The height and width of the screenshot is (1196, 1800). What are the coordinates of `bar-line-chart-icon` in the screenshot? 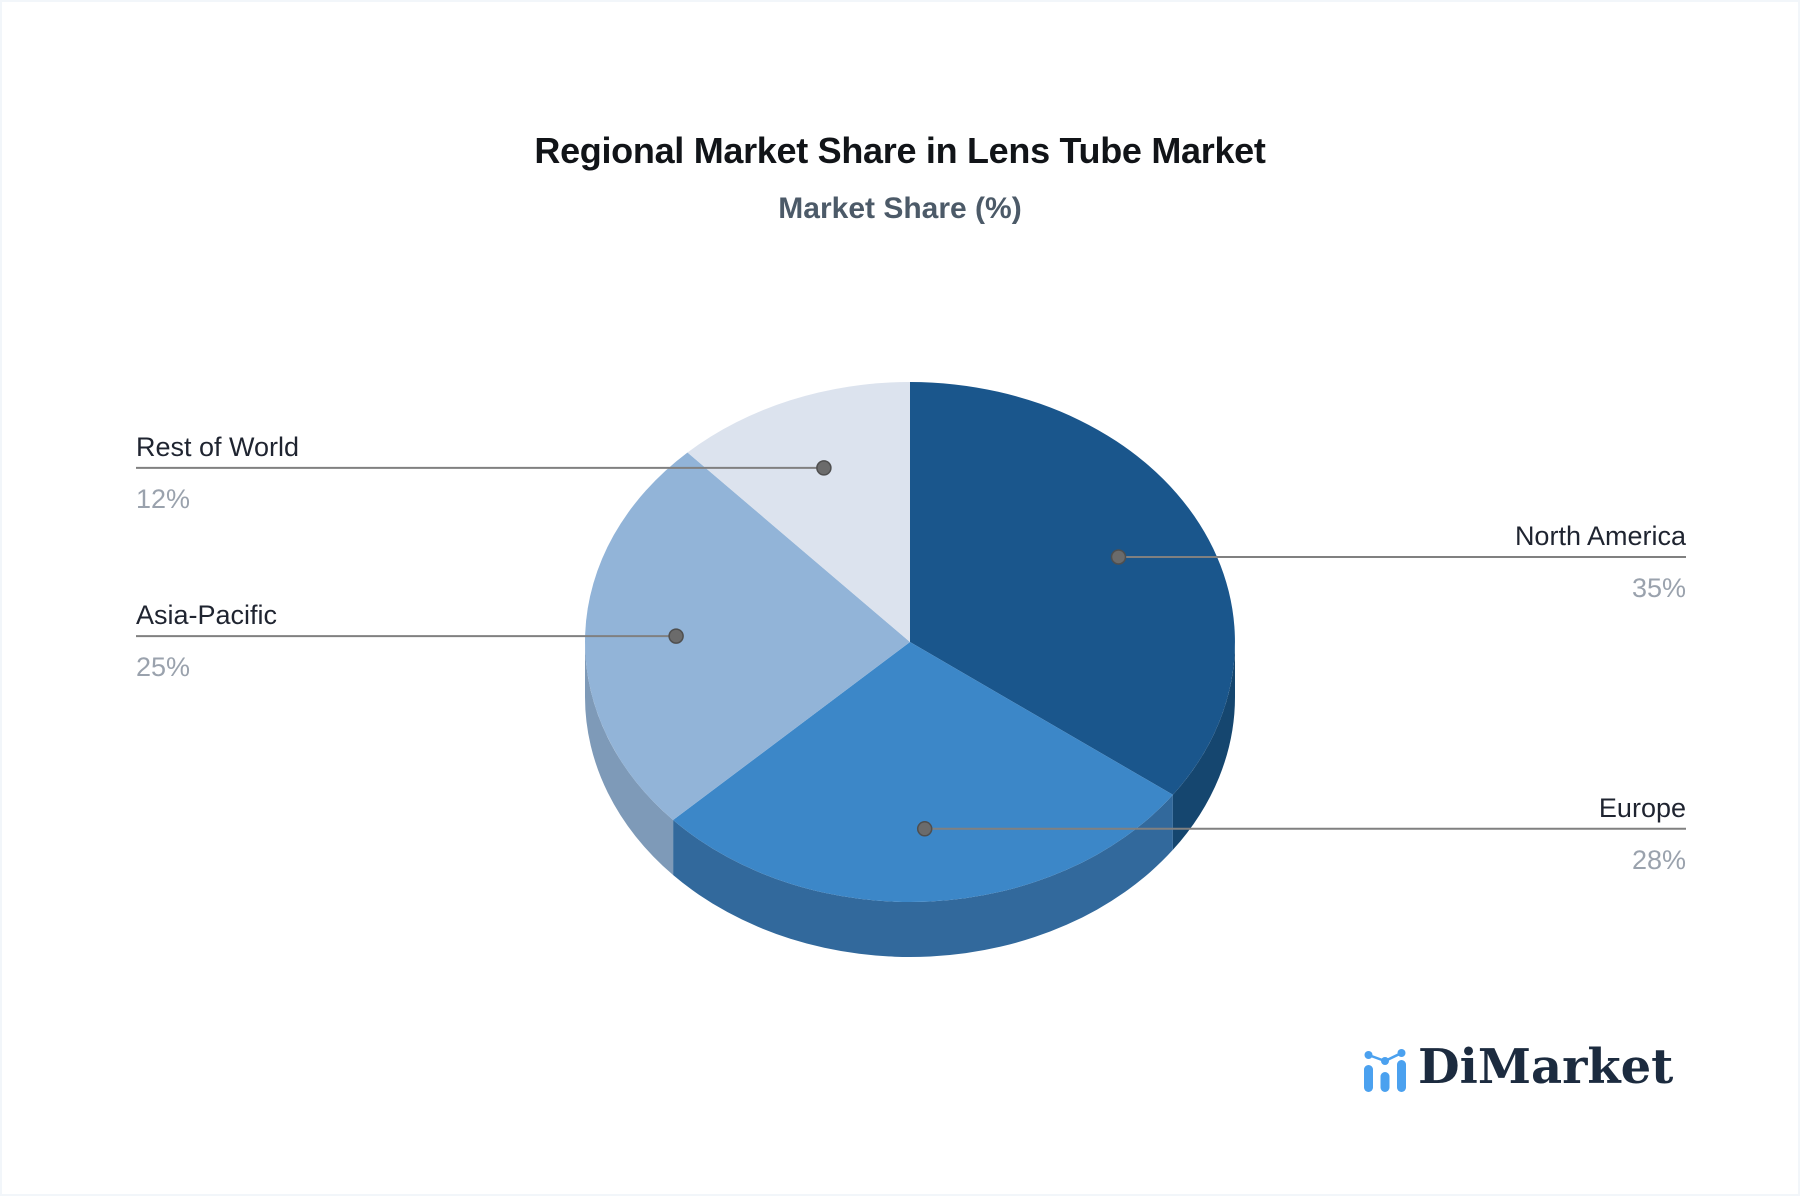 It's located at (1385, 1070).